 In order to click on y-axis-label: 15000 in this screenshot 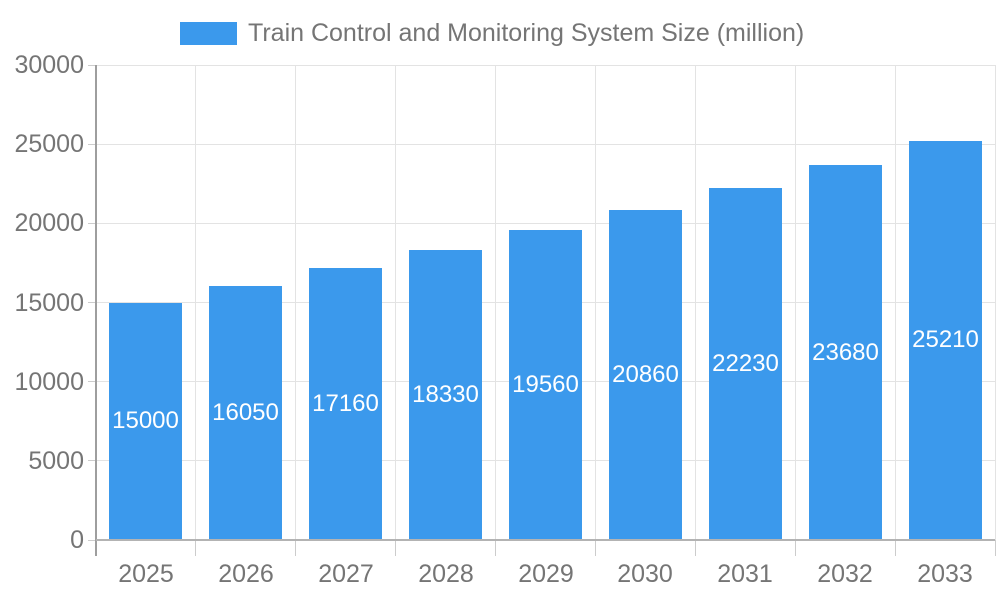, I will do `click(49, 302)`.